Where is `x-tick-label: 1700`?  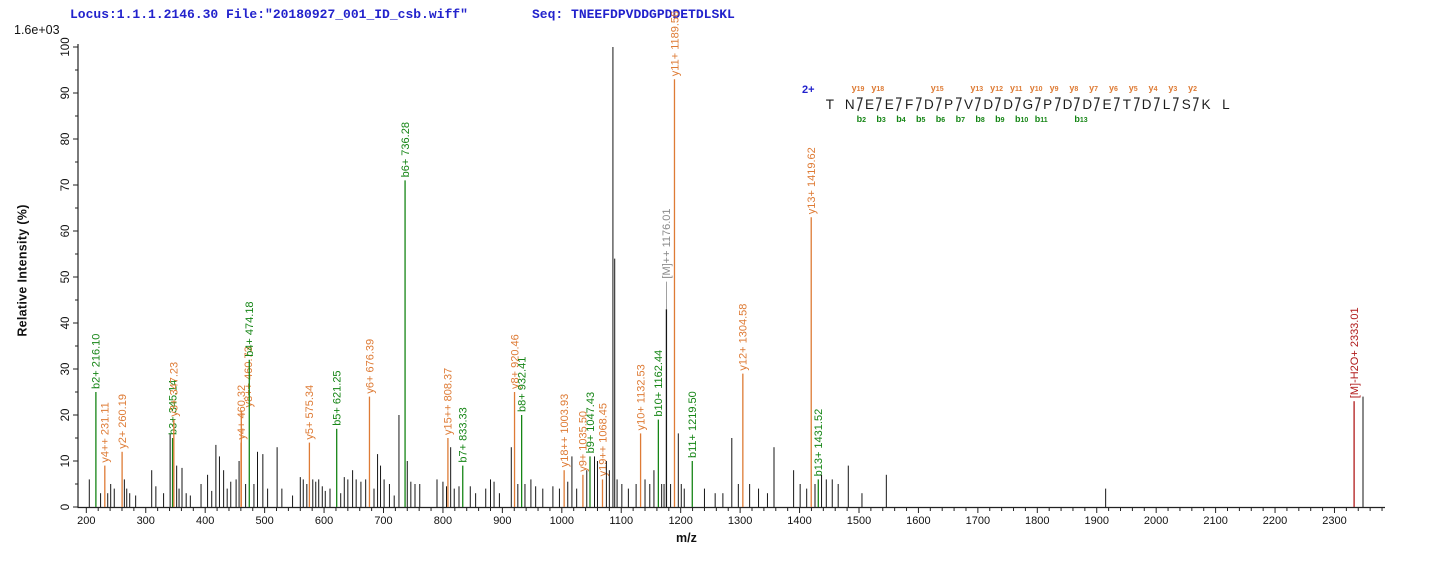 x-tick-label: 1700 is located at coordinates (978, 521).